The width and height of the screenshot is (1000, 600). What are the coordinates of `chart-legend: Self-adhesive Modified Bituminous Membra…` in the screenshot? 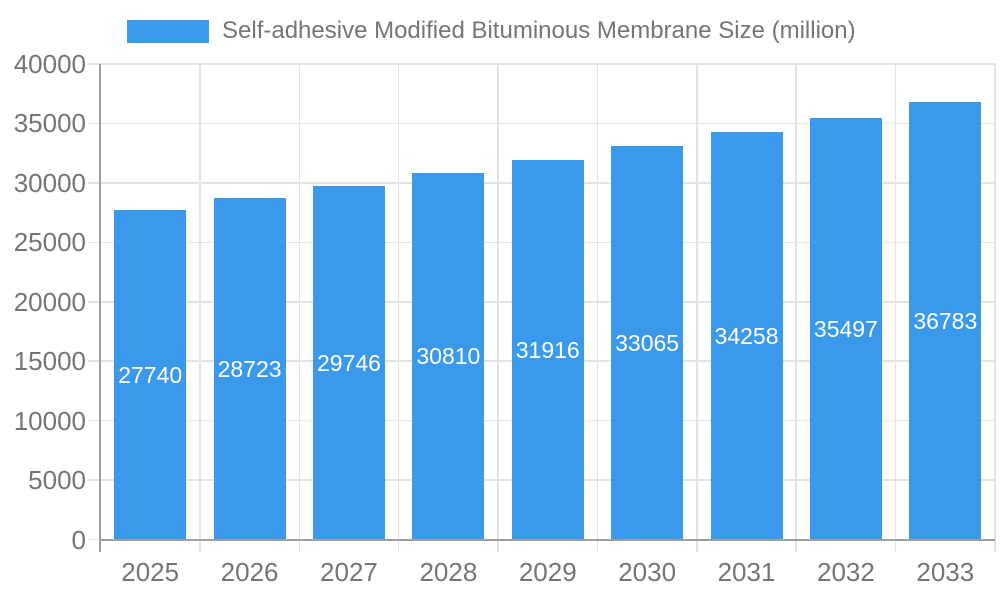 It's located at (491, 31).